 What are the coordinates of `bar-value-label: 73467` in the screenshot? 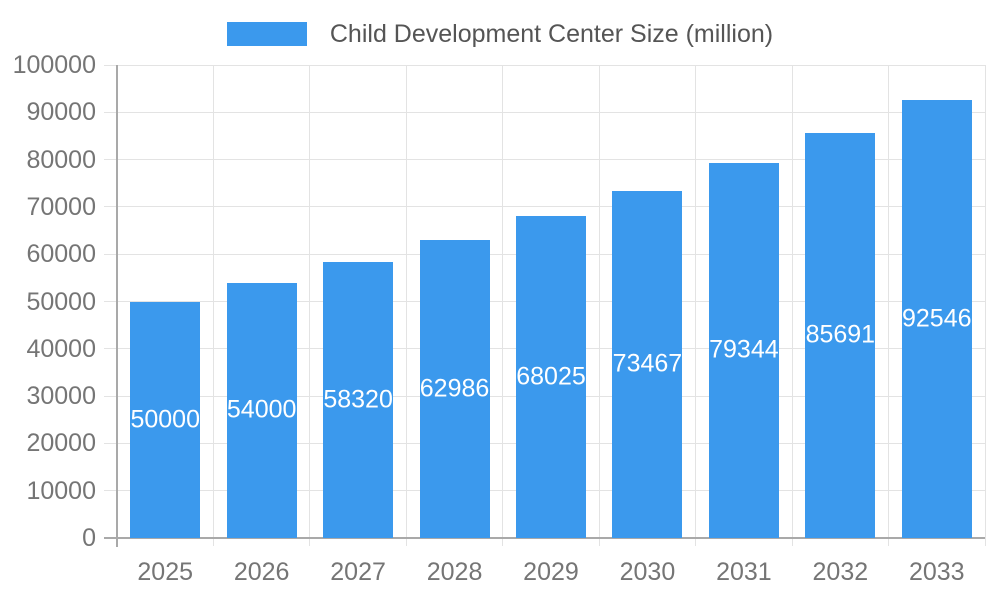 It's located at (647, 363).